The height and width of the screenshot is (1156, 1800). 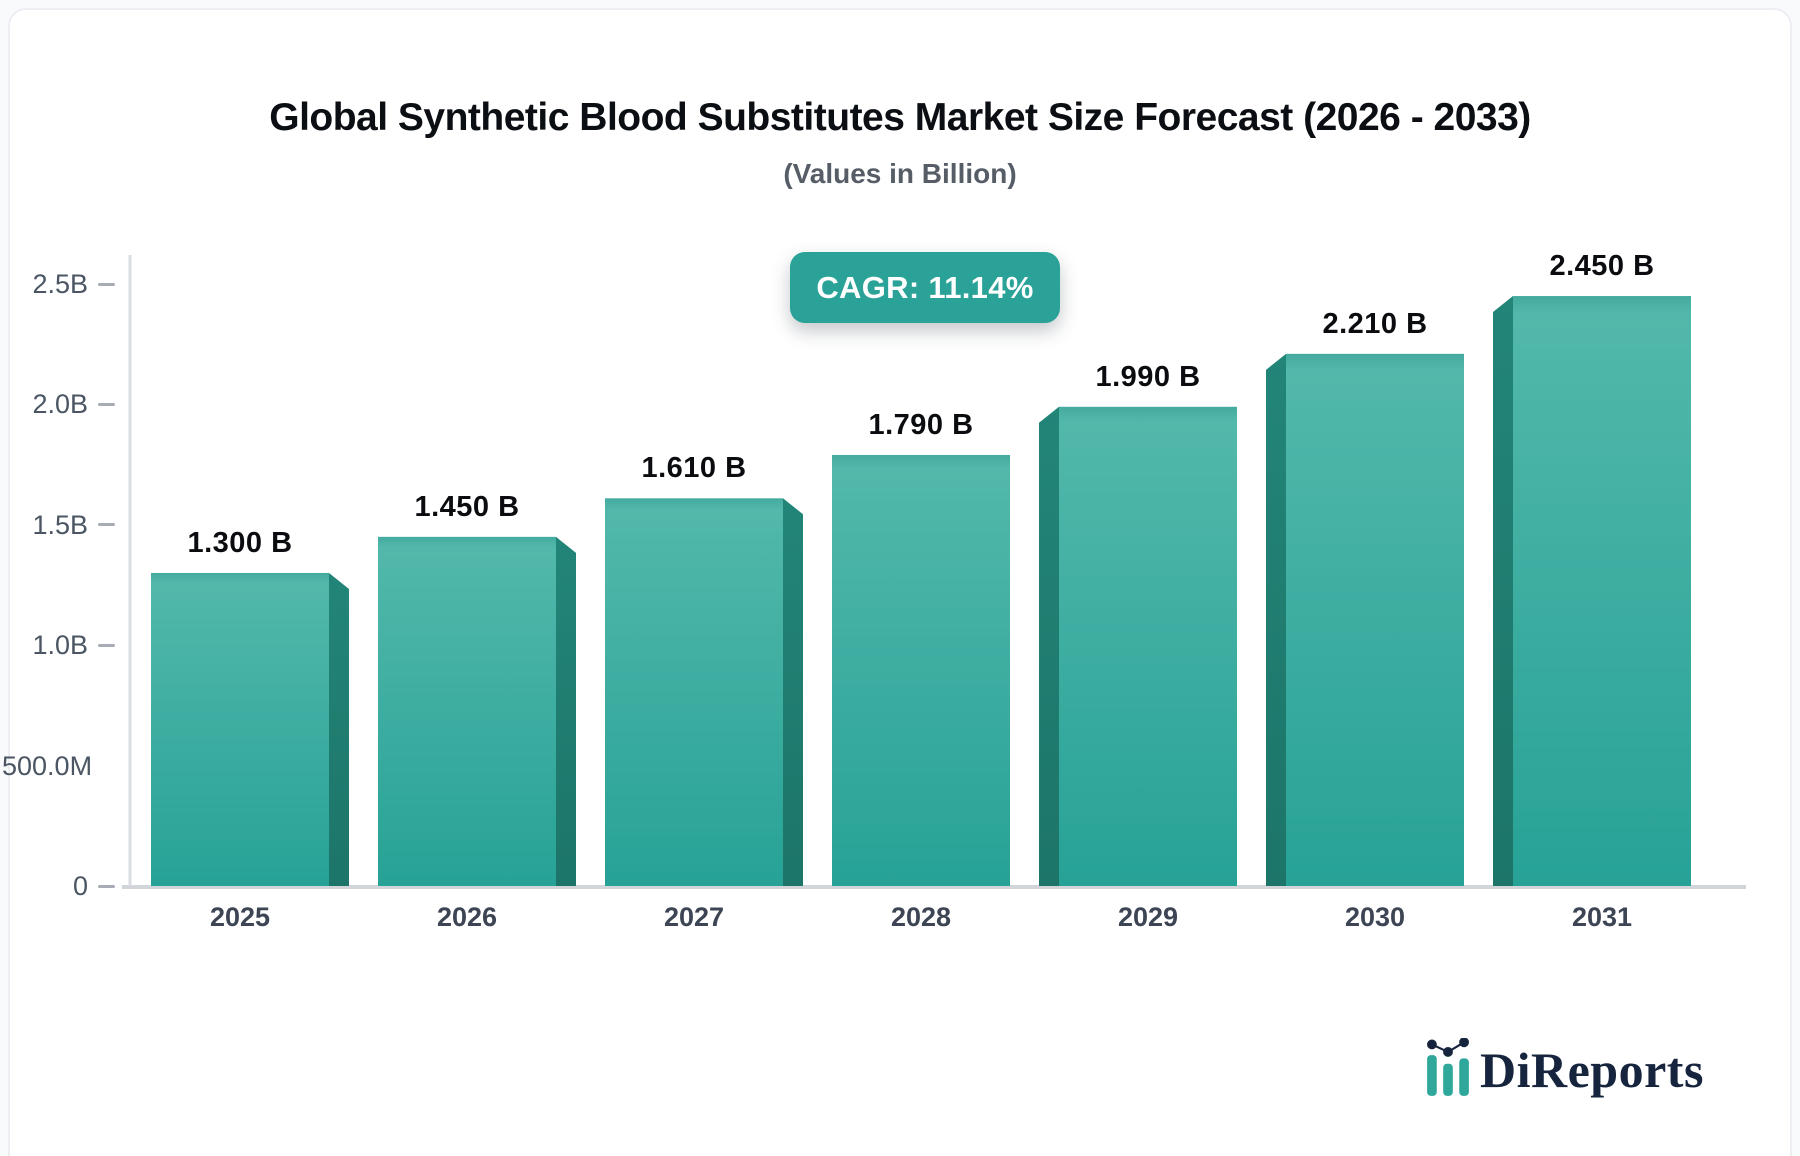 What do you see at coordinates (60, 524) in the screenshot?
I see `y-axis-tick-label: 1.5B` at bounding box center [60, 524].